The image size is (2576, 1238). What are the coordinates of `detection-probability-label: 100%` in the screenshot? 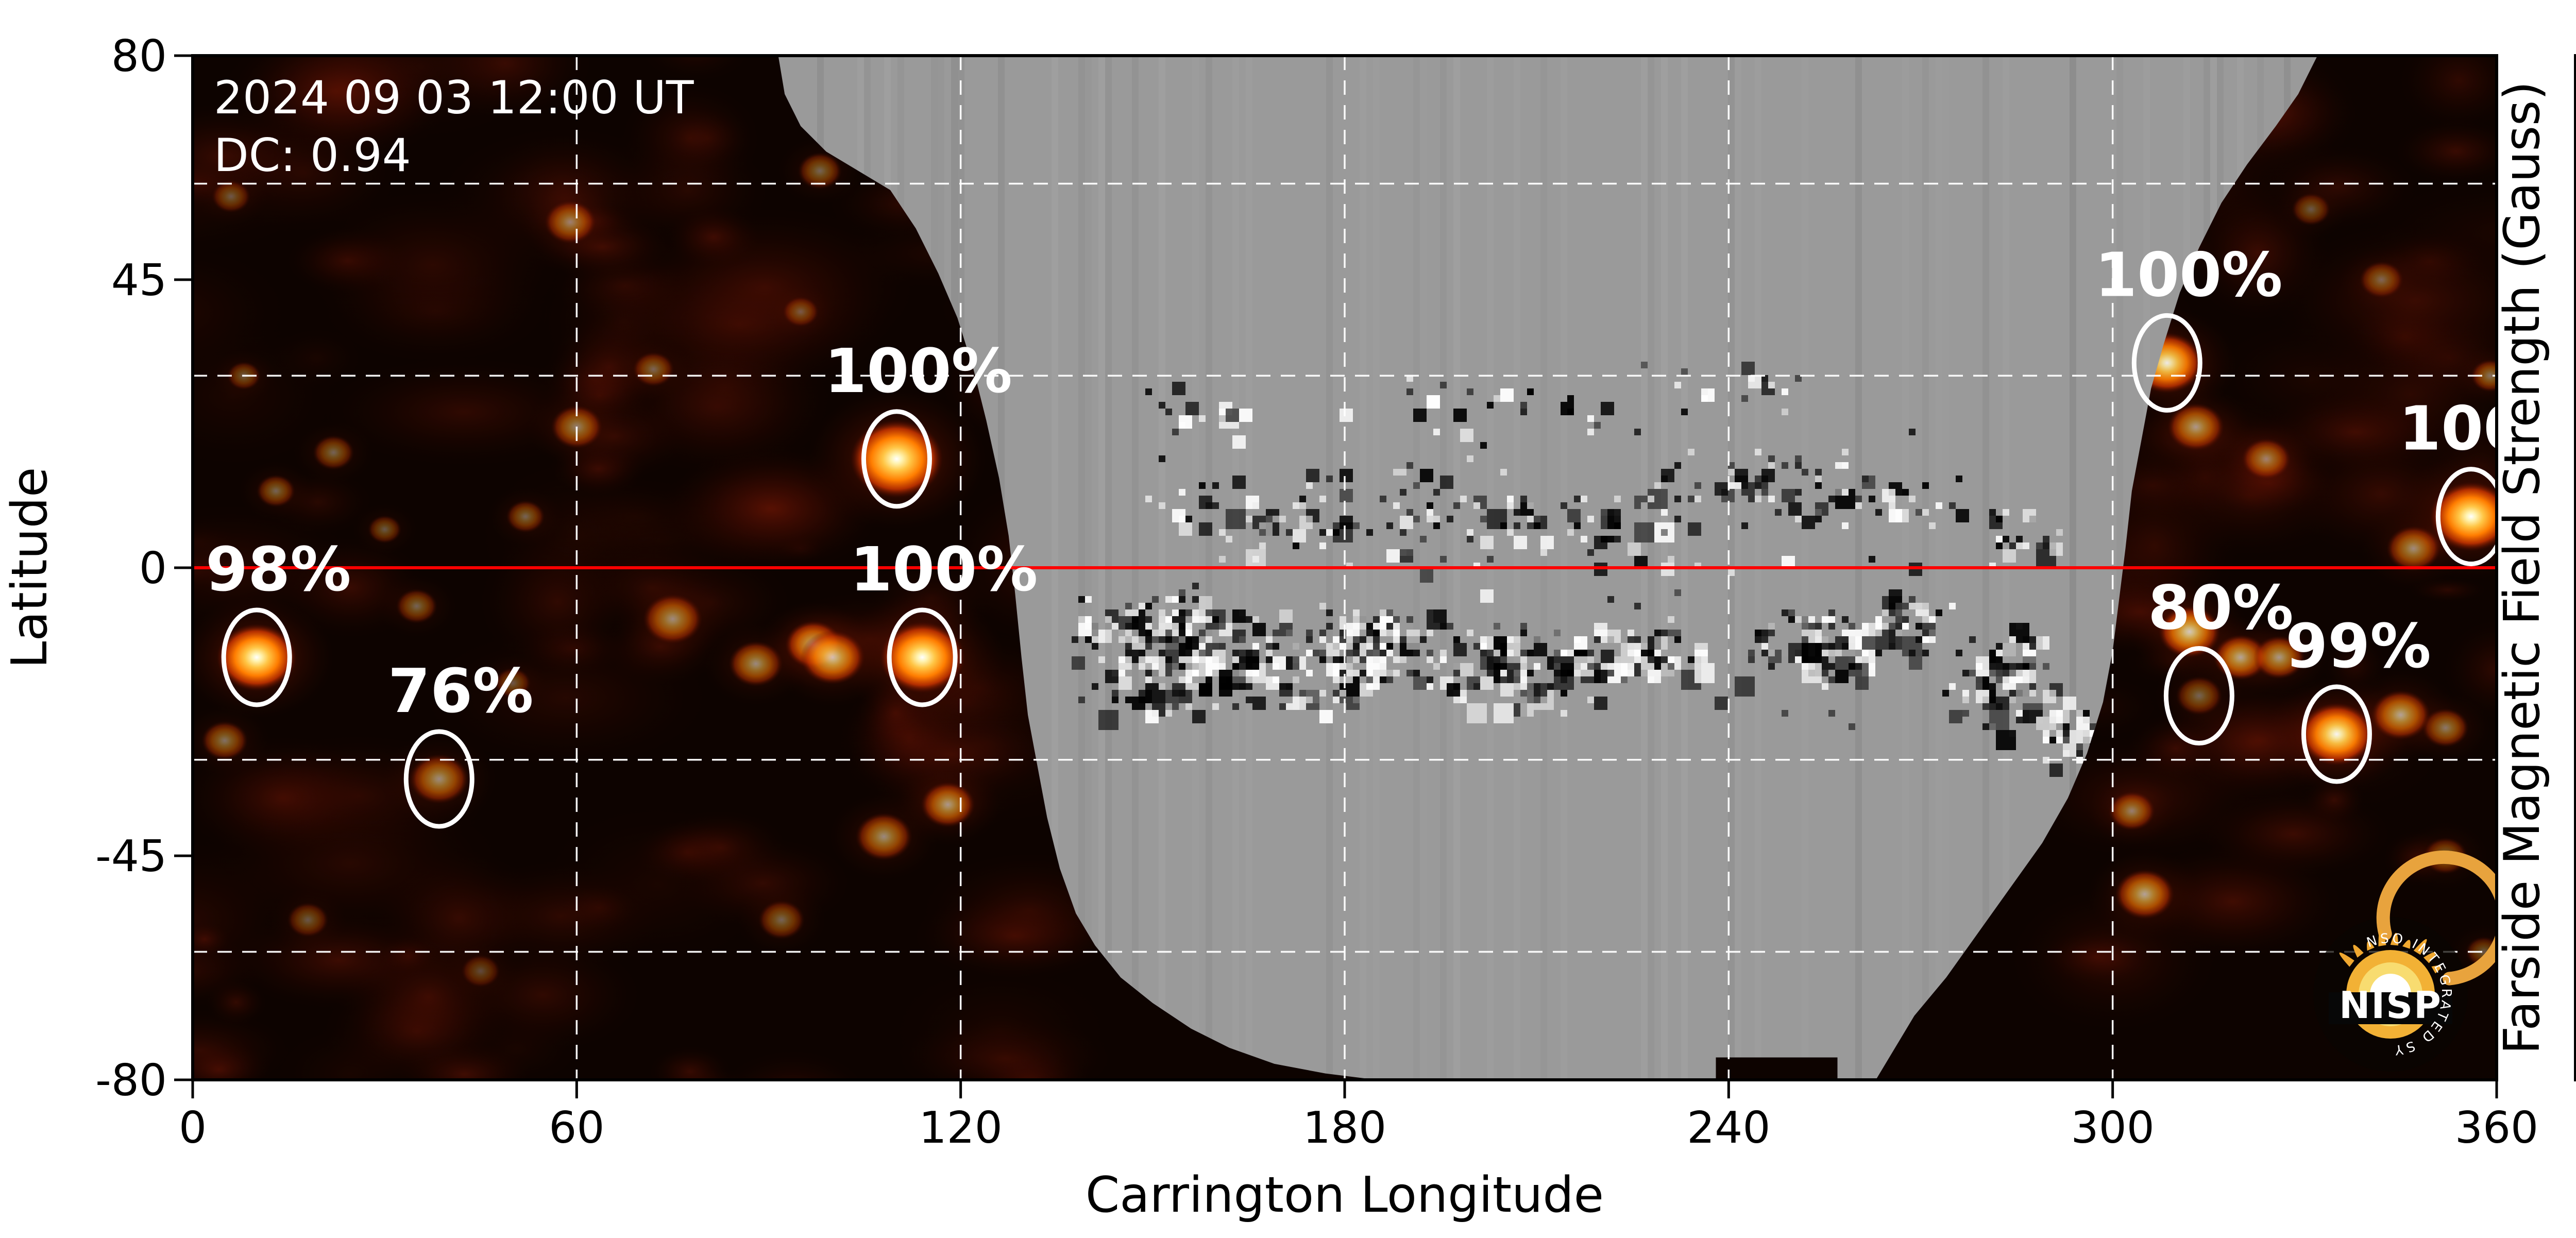 It's located at (944, 569).